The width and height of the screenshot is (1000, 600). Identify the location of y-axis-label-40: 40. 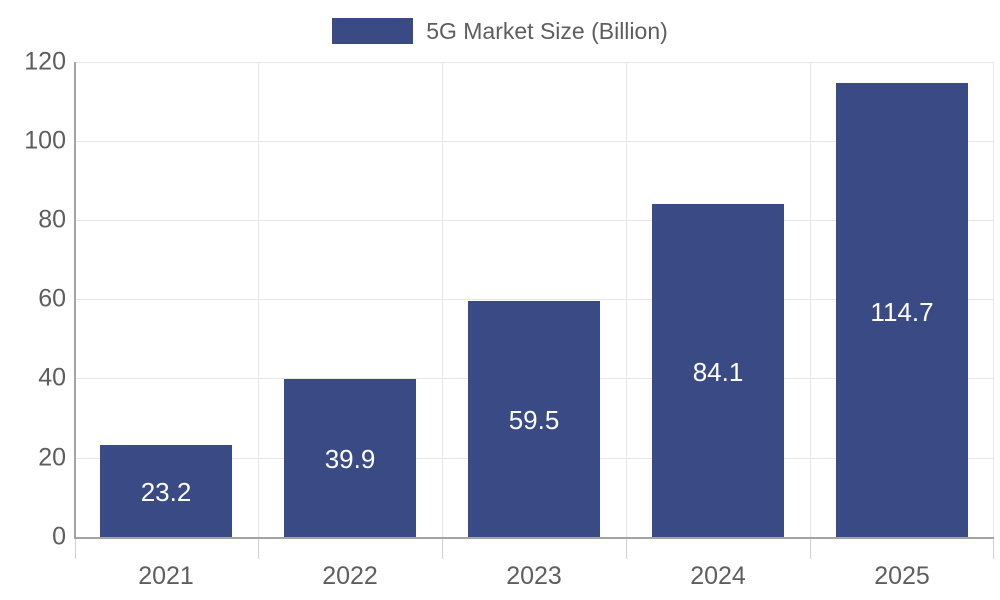
(52, 377).